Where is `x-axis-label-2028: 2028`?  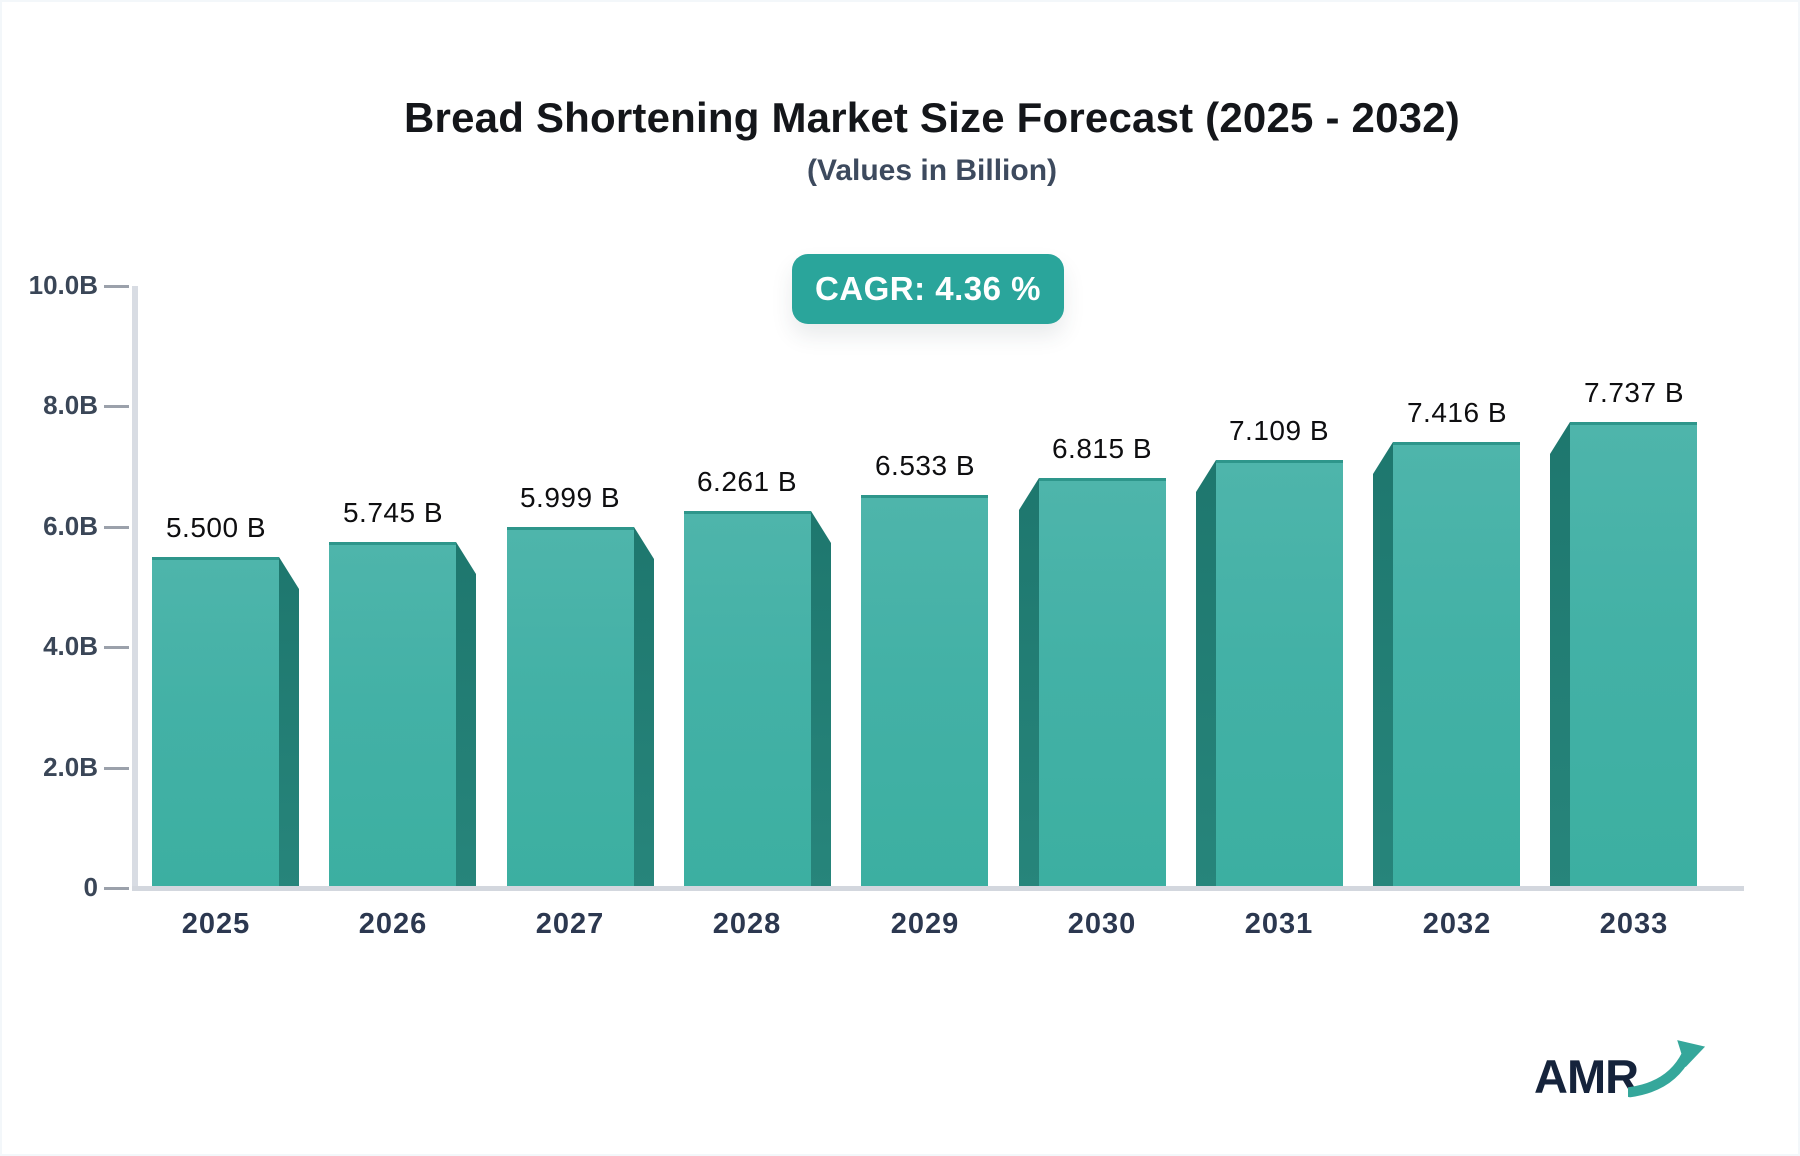 x-axis-label-2028: 2028 is located at coordinates (747, 924).